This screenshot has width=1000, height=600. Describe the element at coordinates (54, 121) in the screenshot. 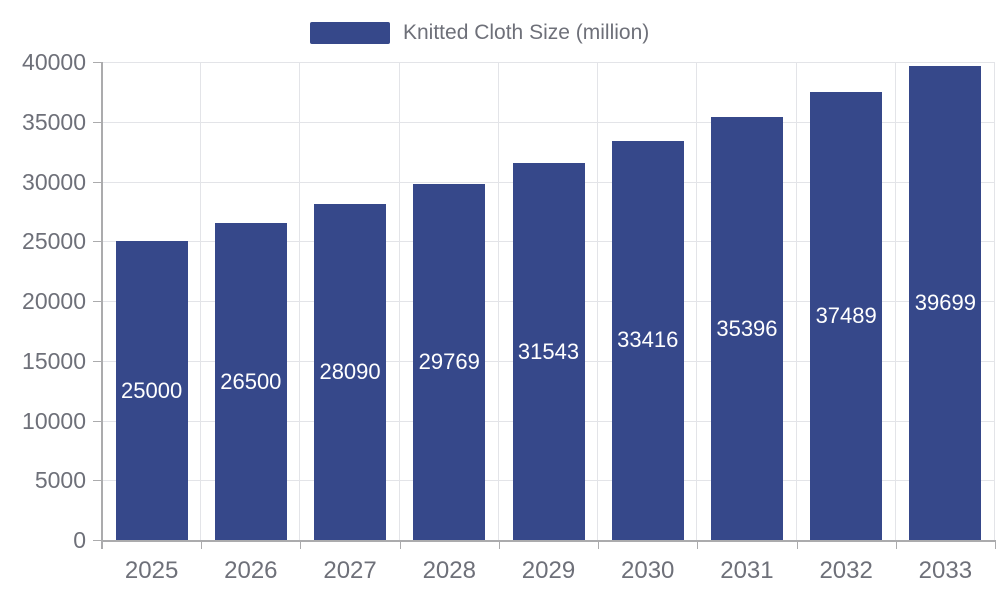

I see `y-axis-label: 35000` at that location.